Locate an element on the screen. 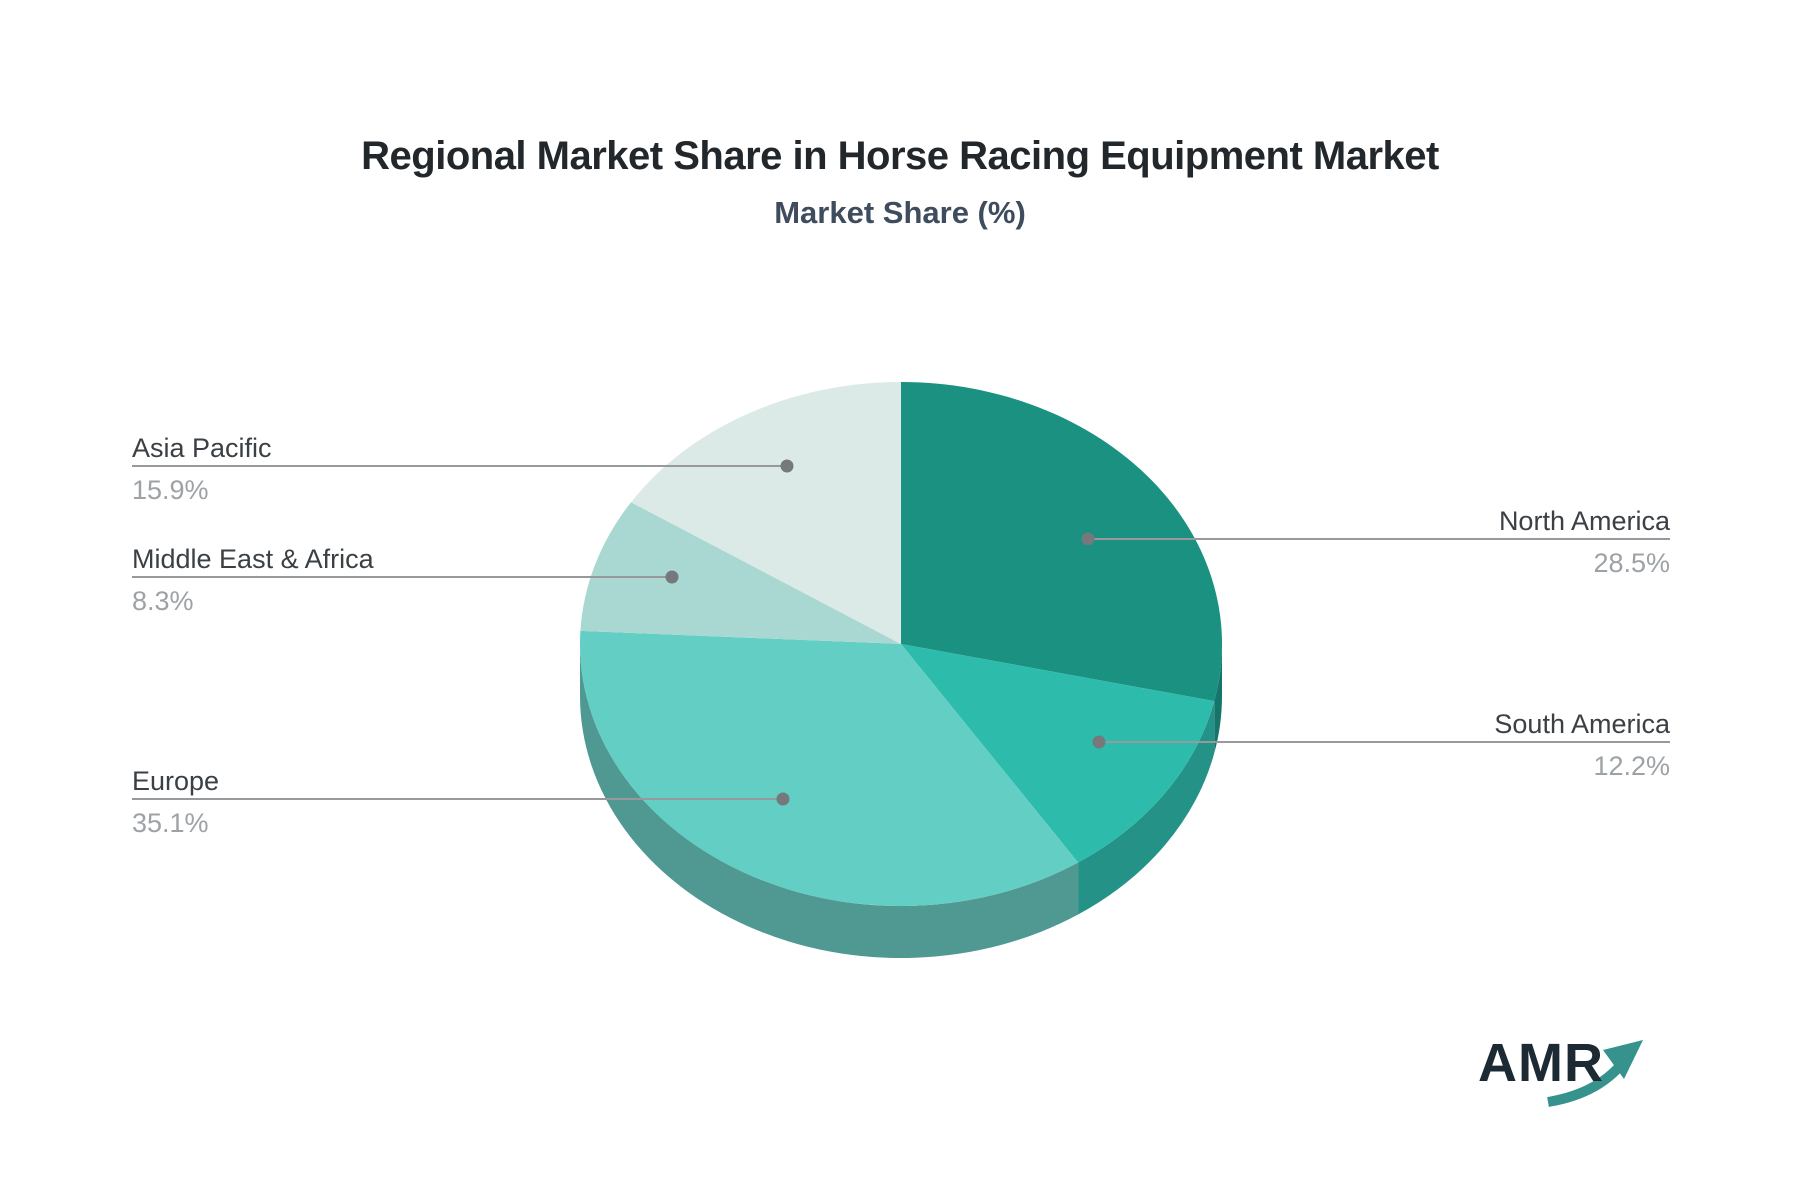 The width and height of the screenshot is (1800, 1196). callout-north-america: North America 28.5% is located at coordinates (1584, 542).